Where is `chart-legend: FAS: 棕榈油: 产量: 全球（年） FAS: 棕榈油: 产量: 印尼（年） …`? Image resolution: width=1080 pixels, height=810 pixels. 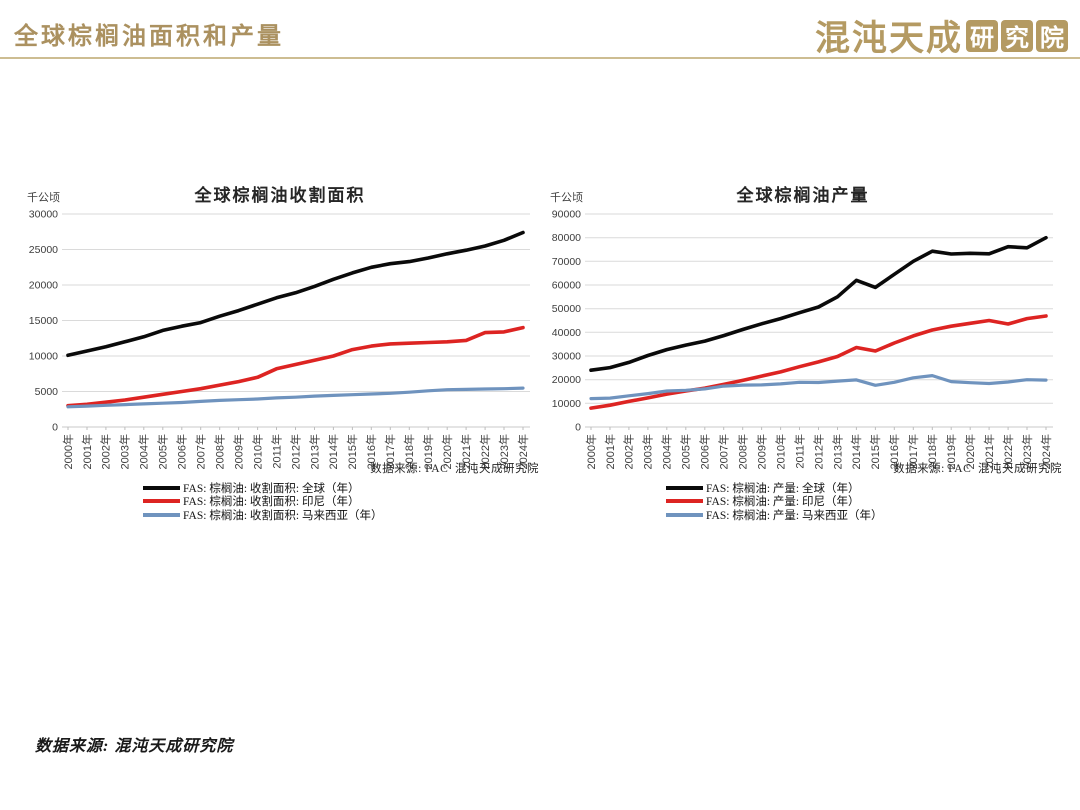
chart-legend: FAS: 棕榈油: 产量: 全球（年） FAS: 棕榈油: 产量: 印尼（年） … is located at coordinates (774, 501).